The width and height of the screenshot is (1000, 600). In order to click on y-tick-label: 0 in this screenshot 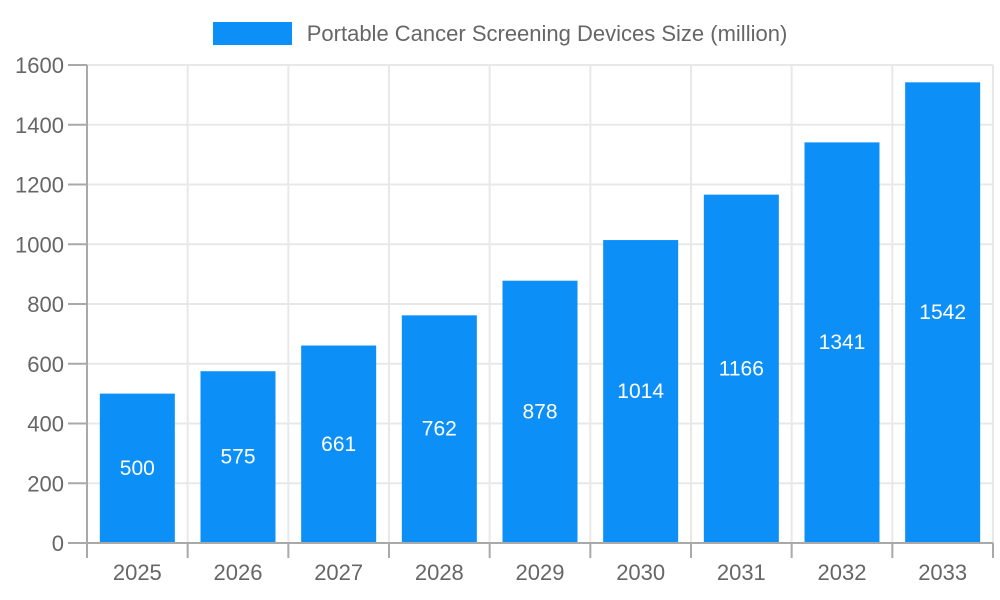, I will do `click(58, 543)`.